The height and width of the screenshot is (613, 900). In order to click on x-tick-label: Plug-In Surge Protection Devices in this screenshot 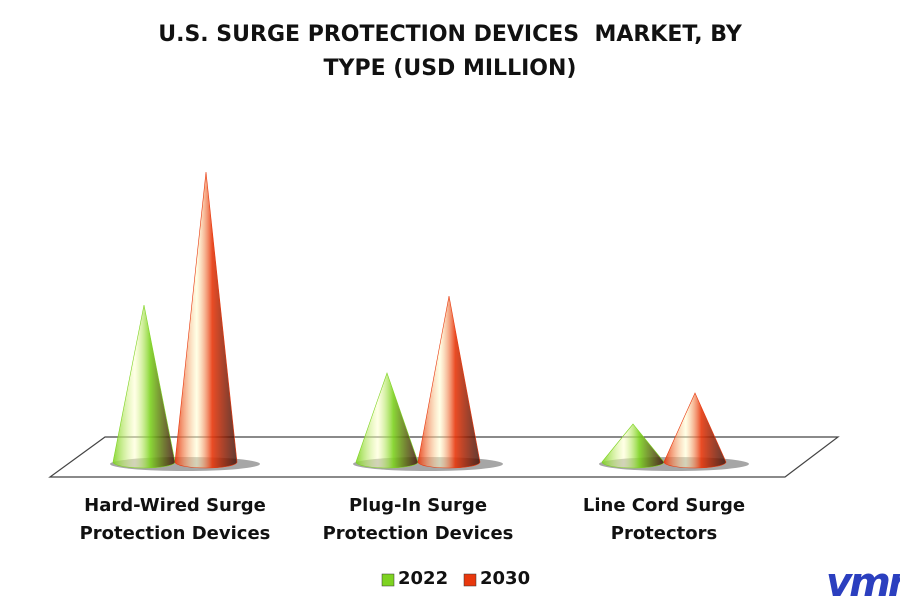, I will do `click(418, 519)`.